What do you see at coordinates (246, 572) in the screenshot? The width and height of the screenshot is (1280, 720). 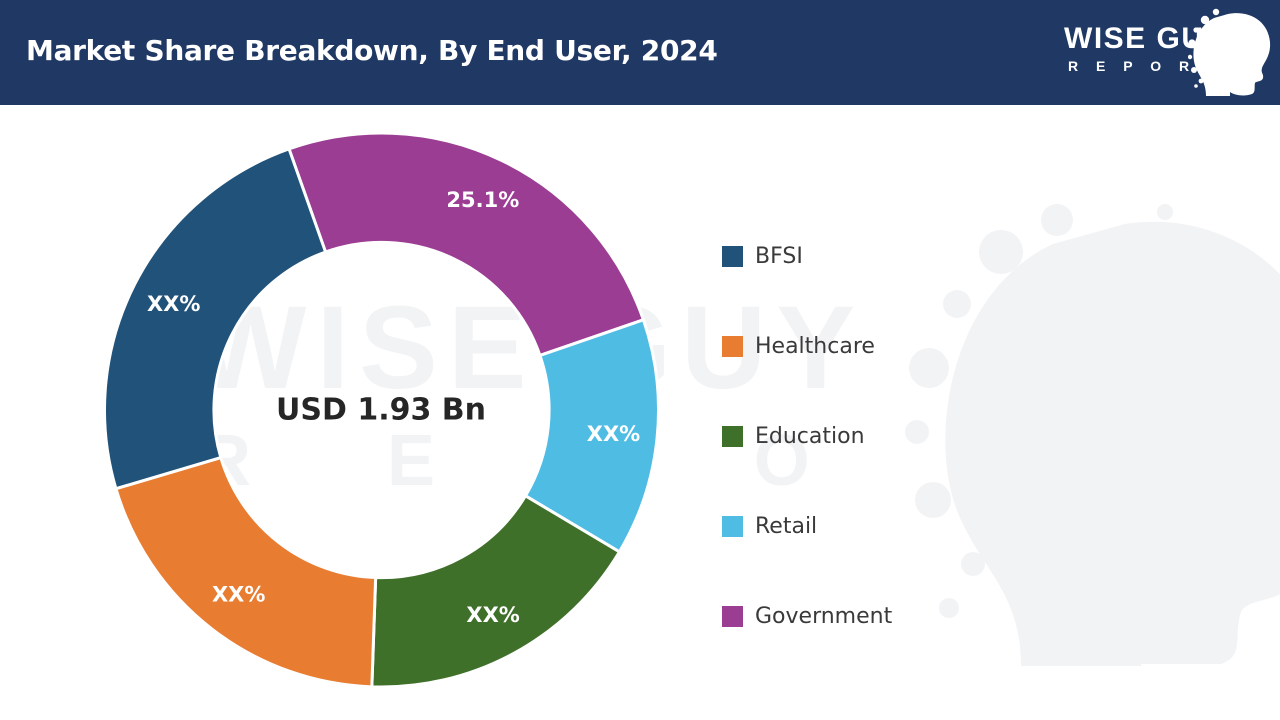 I see `donut-slice-healthcare` at bounding box center [246, 572].